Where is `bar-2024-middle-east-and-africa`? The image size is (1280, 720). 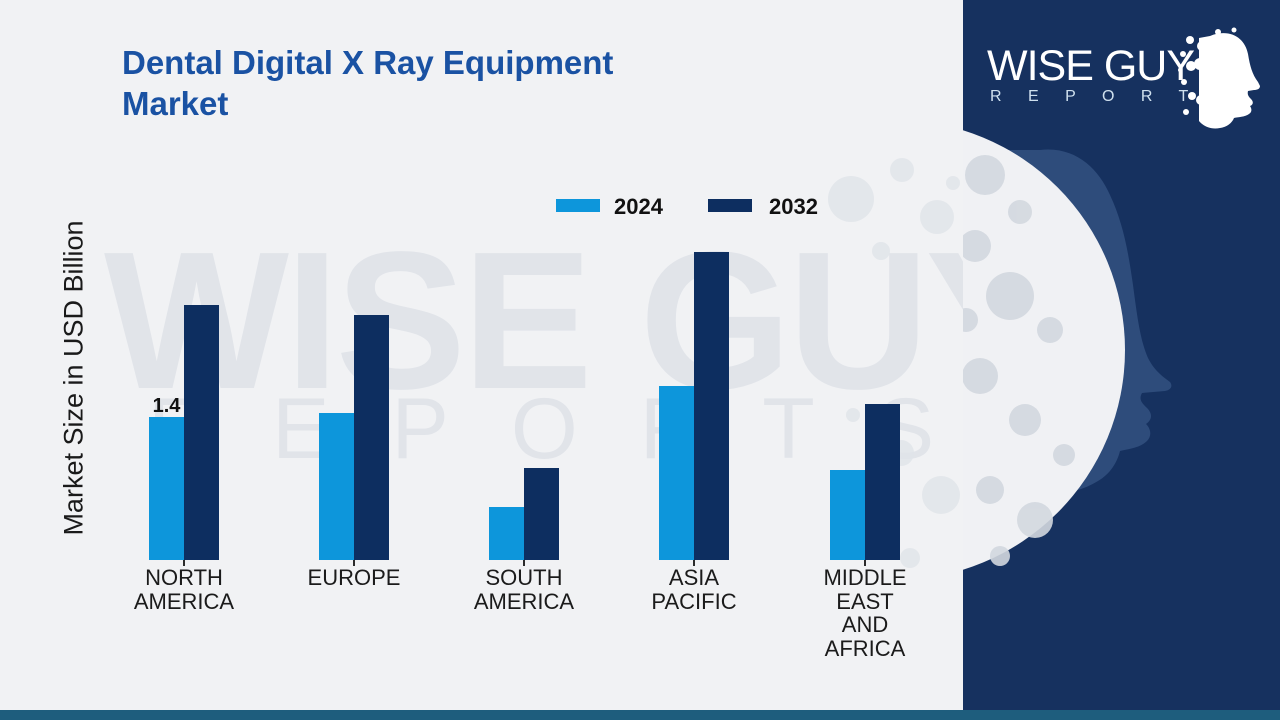 bar-2024-middle-east-and-africa is located at coordinates (847, 515).